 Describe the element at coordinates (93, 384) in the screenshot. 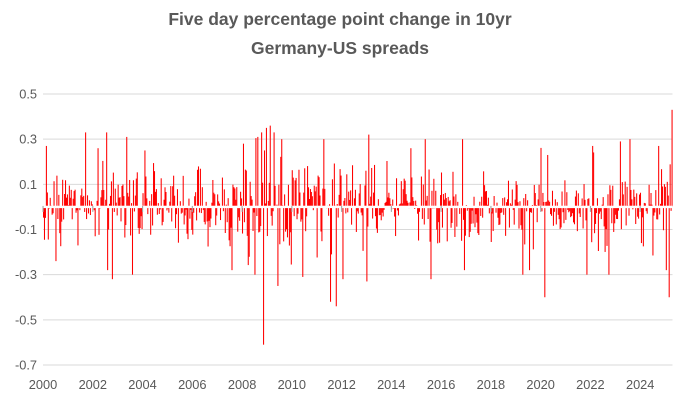

I see `x-tick-label: 2002` at that location.